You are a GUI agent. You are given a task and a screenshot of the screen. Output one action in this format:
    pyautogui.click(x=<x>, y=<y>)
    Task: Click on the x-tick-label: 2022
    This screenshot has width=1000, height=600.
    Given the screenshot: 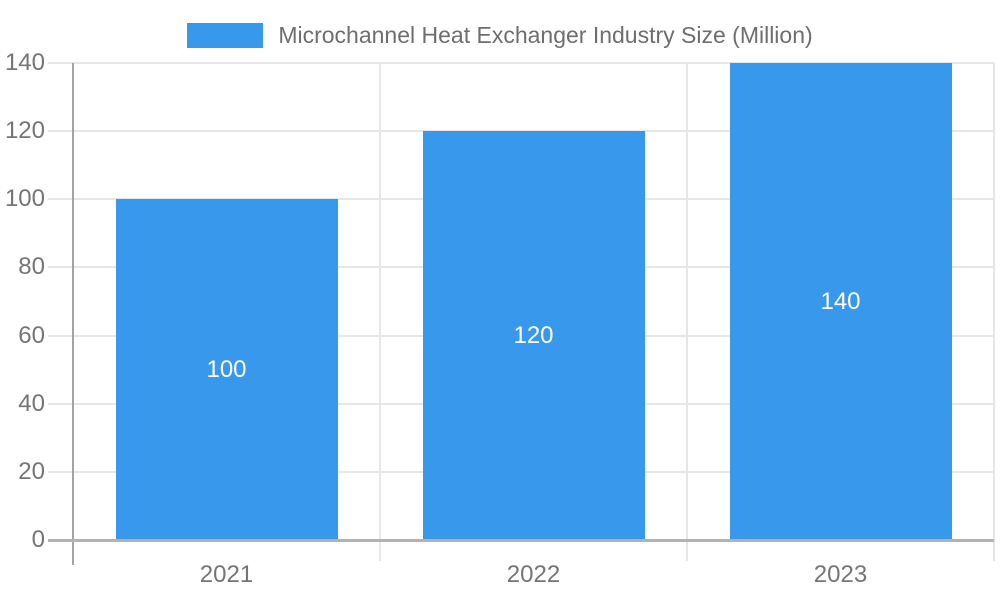 What is the action you would take?
    pyautogui.click(x=533, y=574)
    